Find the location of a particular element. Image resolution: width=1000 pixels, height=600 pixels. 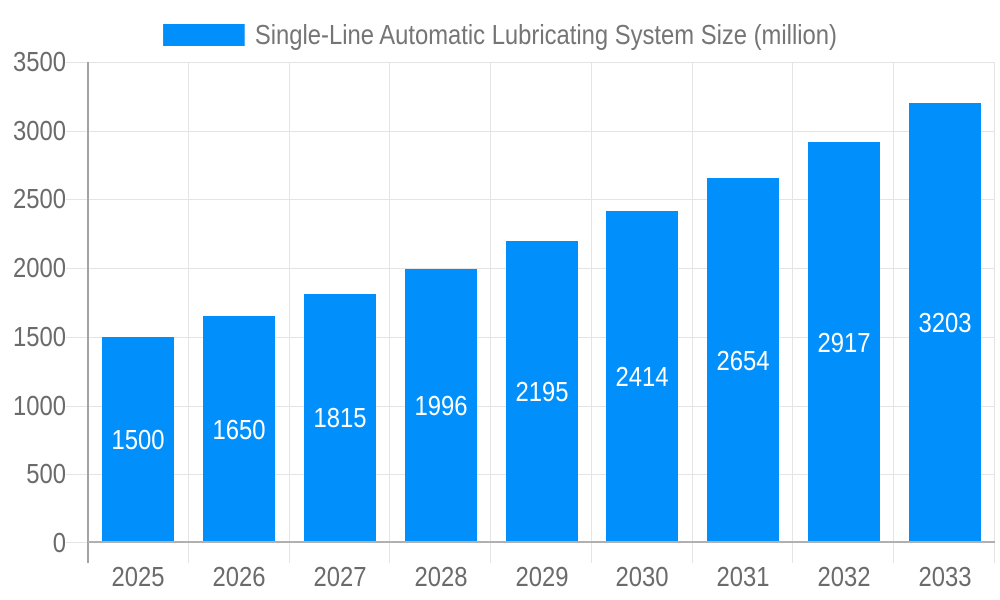

x-tick-label: 2030 is located at coordinates (642, 576).